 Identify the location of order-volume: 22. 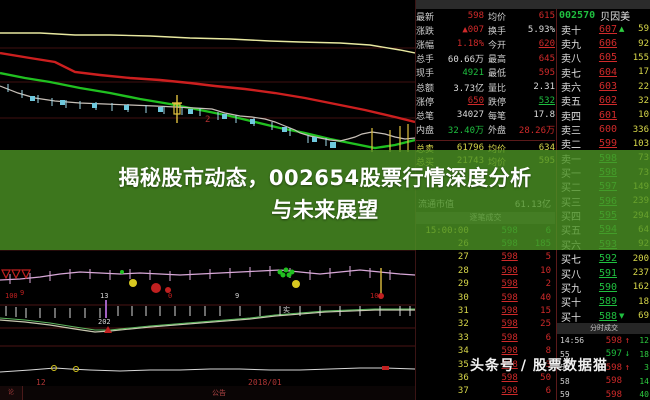
(643, 86).